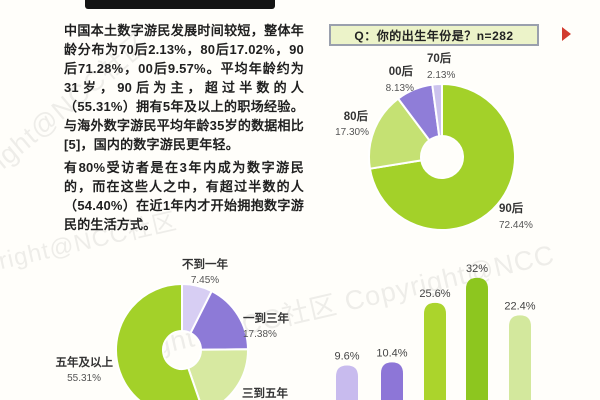 The height and width of the screenshot is (400, 600). Describe the element at coordinates (477, 269) in the screenshot. I see `bar-value-label: 32%` at that location.